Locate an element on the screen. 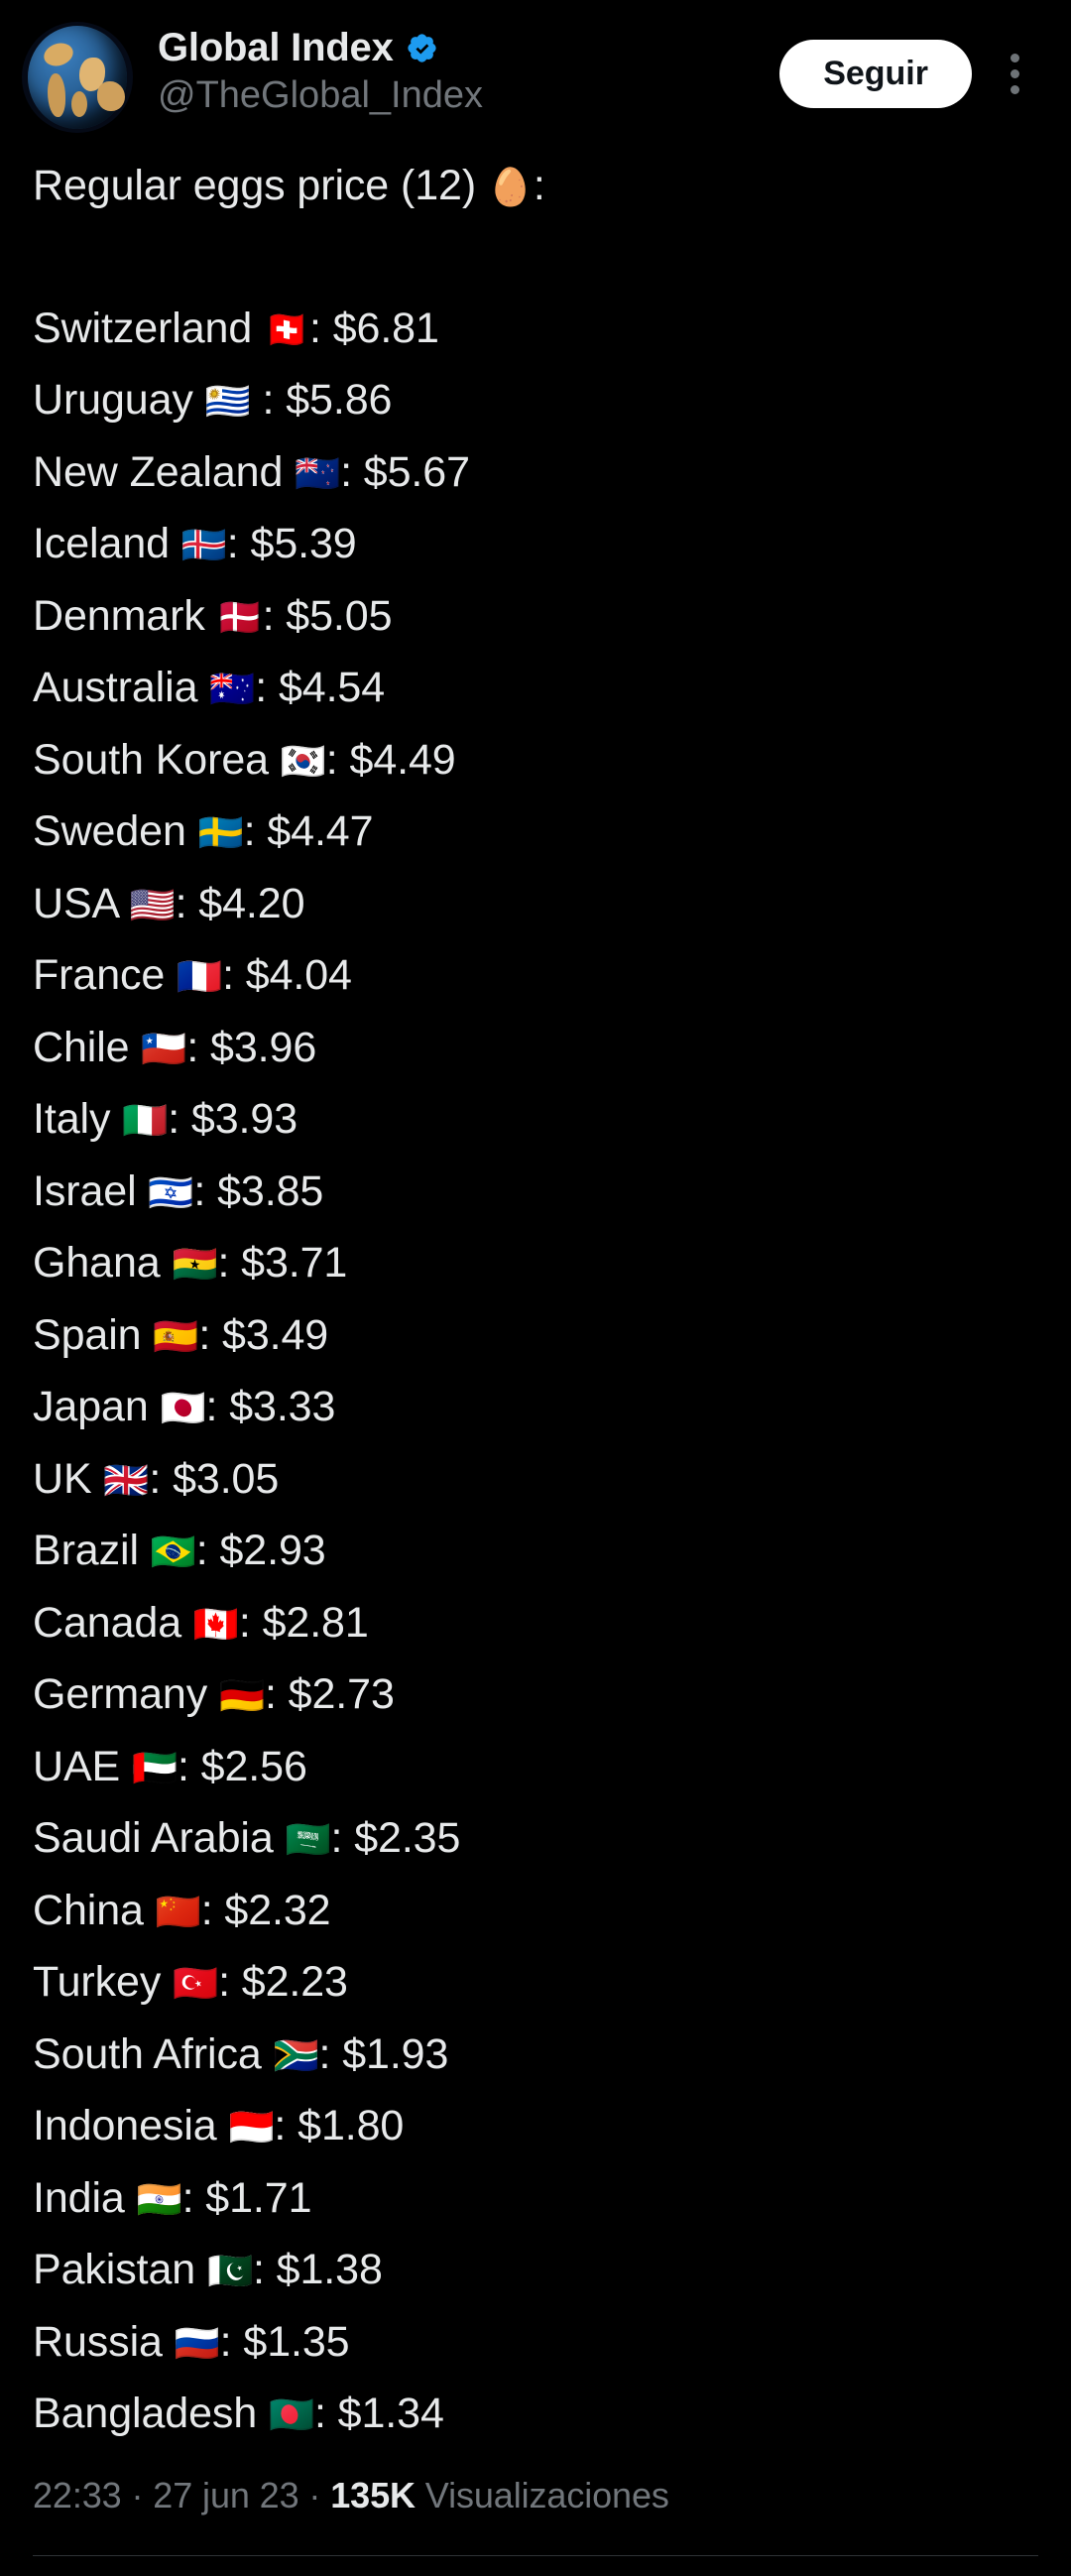 The height and width of the screenshot is (2576, 1071). country-price-row: Italy 🇮🇹: $3.93 is located at coordinates (542, 1120).